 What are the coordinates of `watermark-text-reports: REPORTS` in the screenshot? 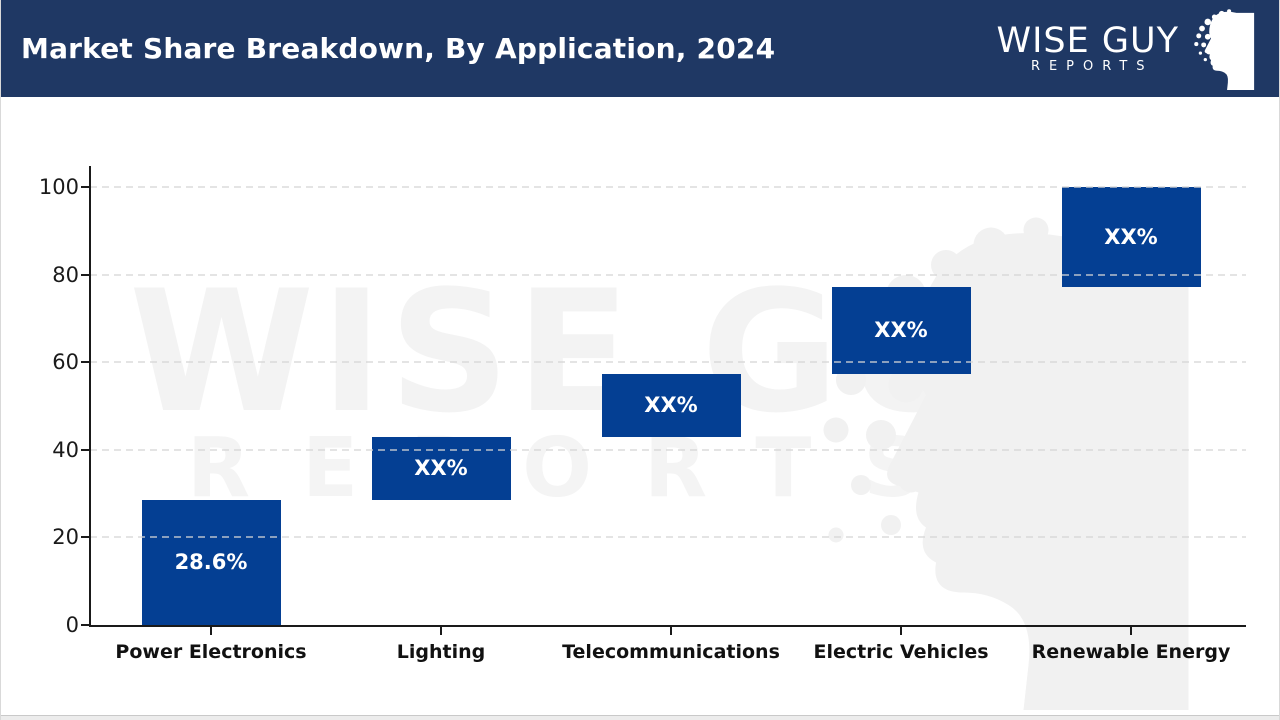 It's located at (581, 468).